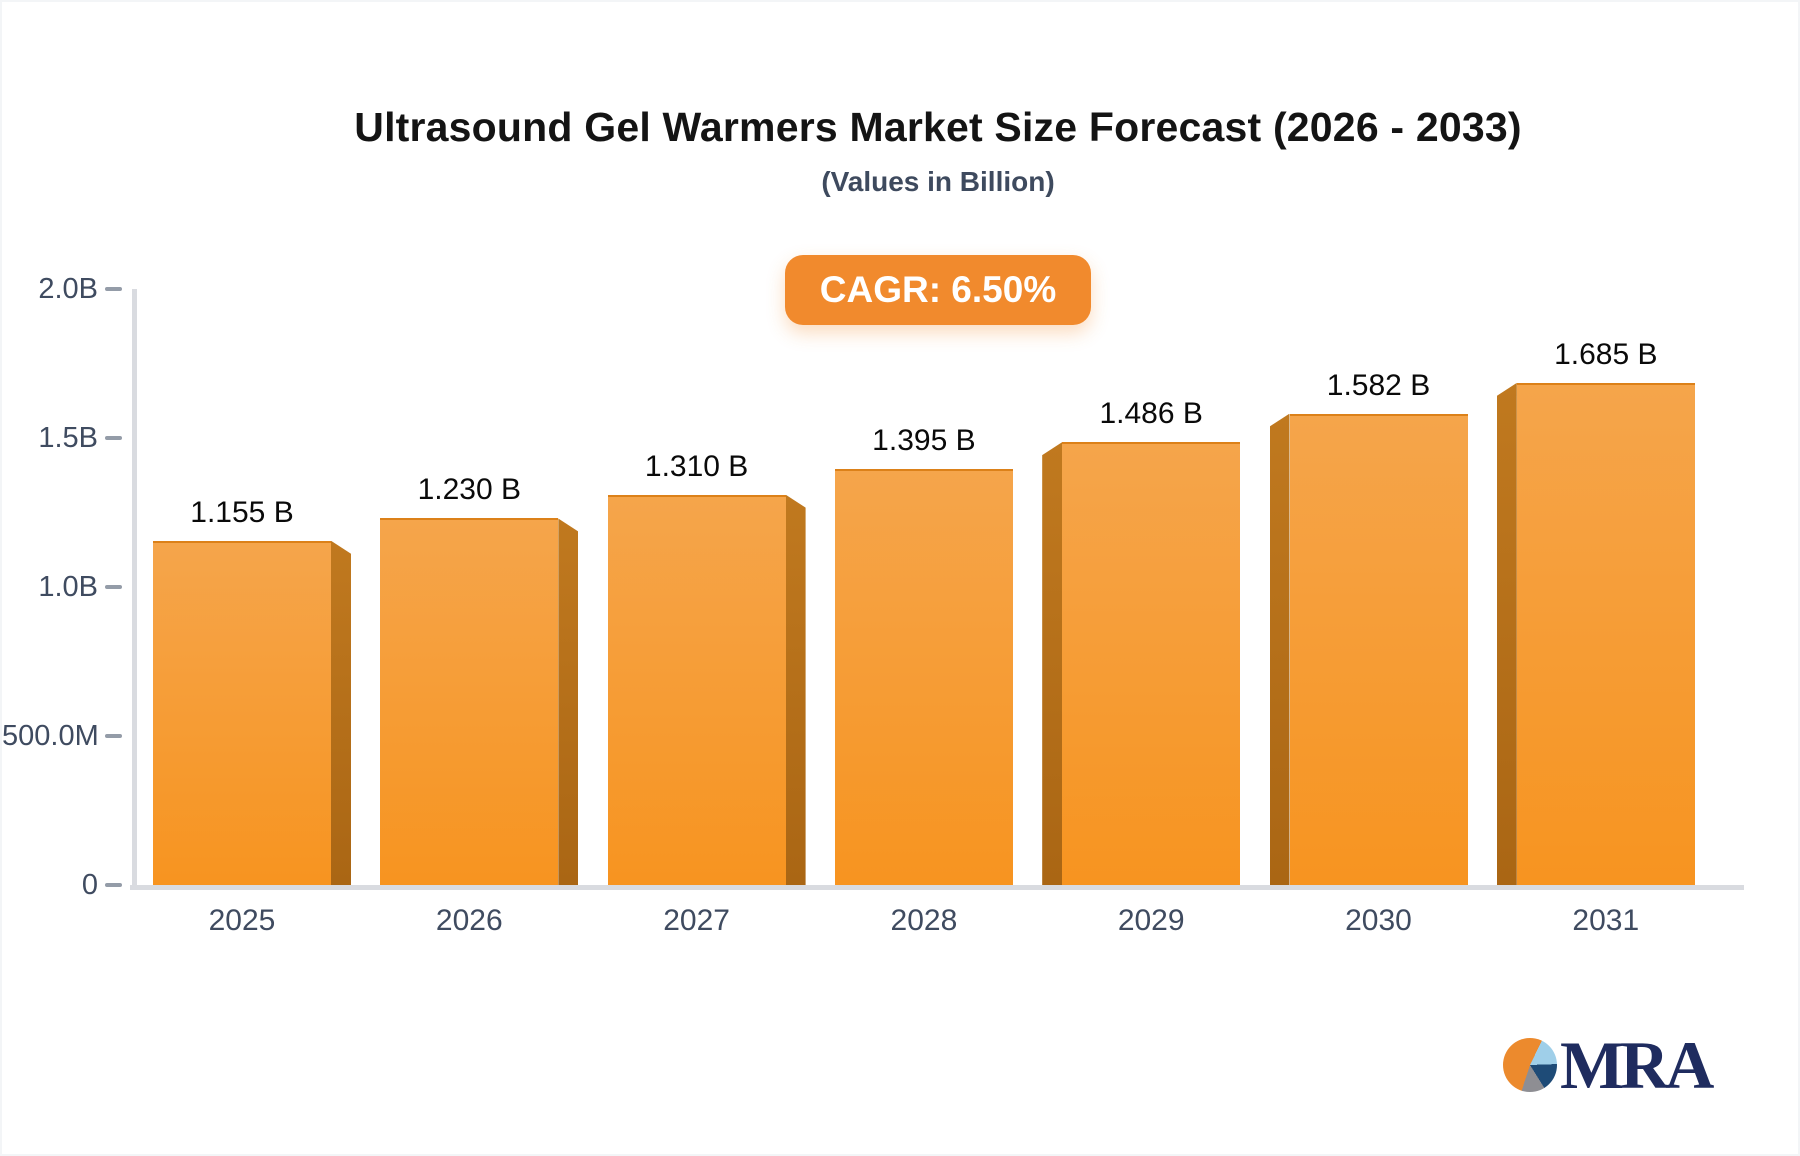 This screenshot has width=1800, height=1156. I want to click on x-axis-baseline, so click(937, 887).